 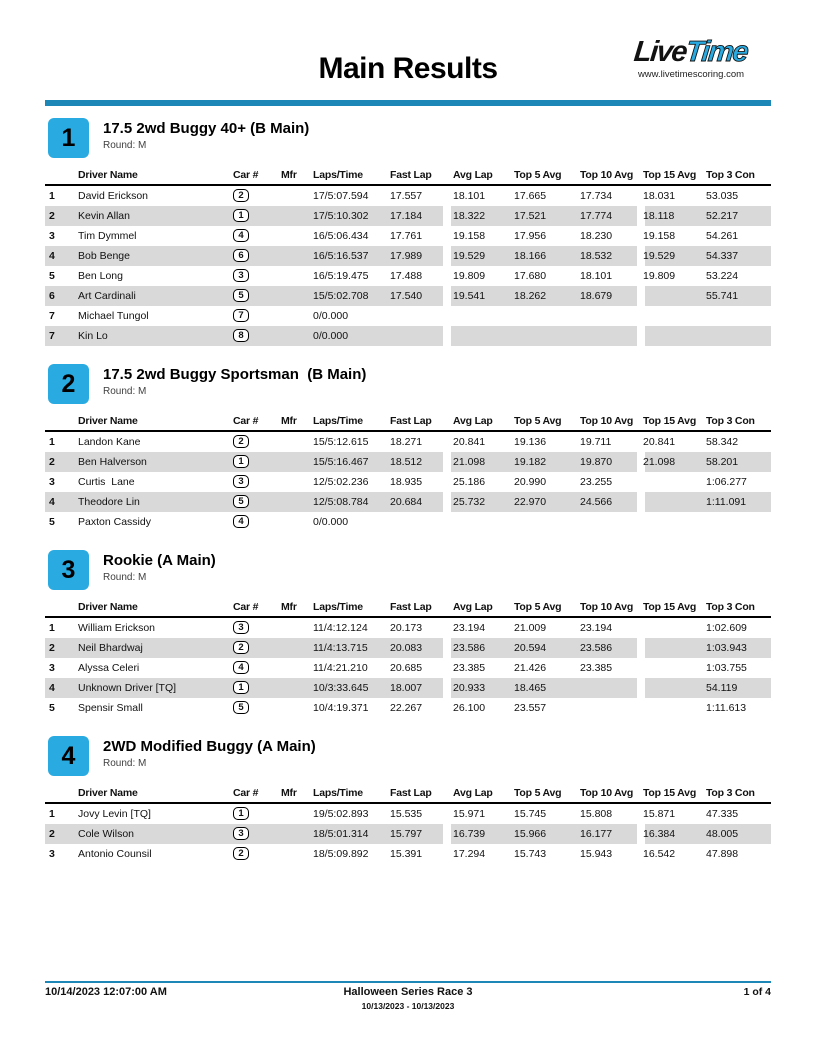 I want to click on top3con-cell: 47.898, so click(x=722, y=854).